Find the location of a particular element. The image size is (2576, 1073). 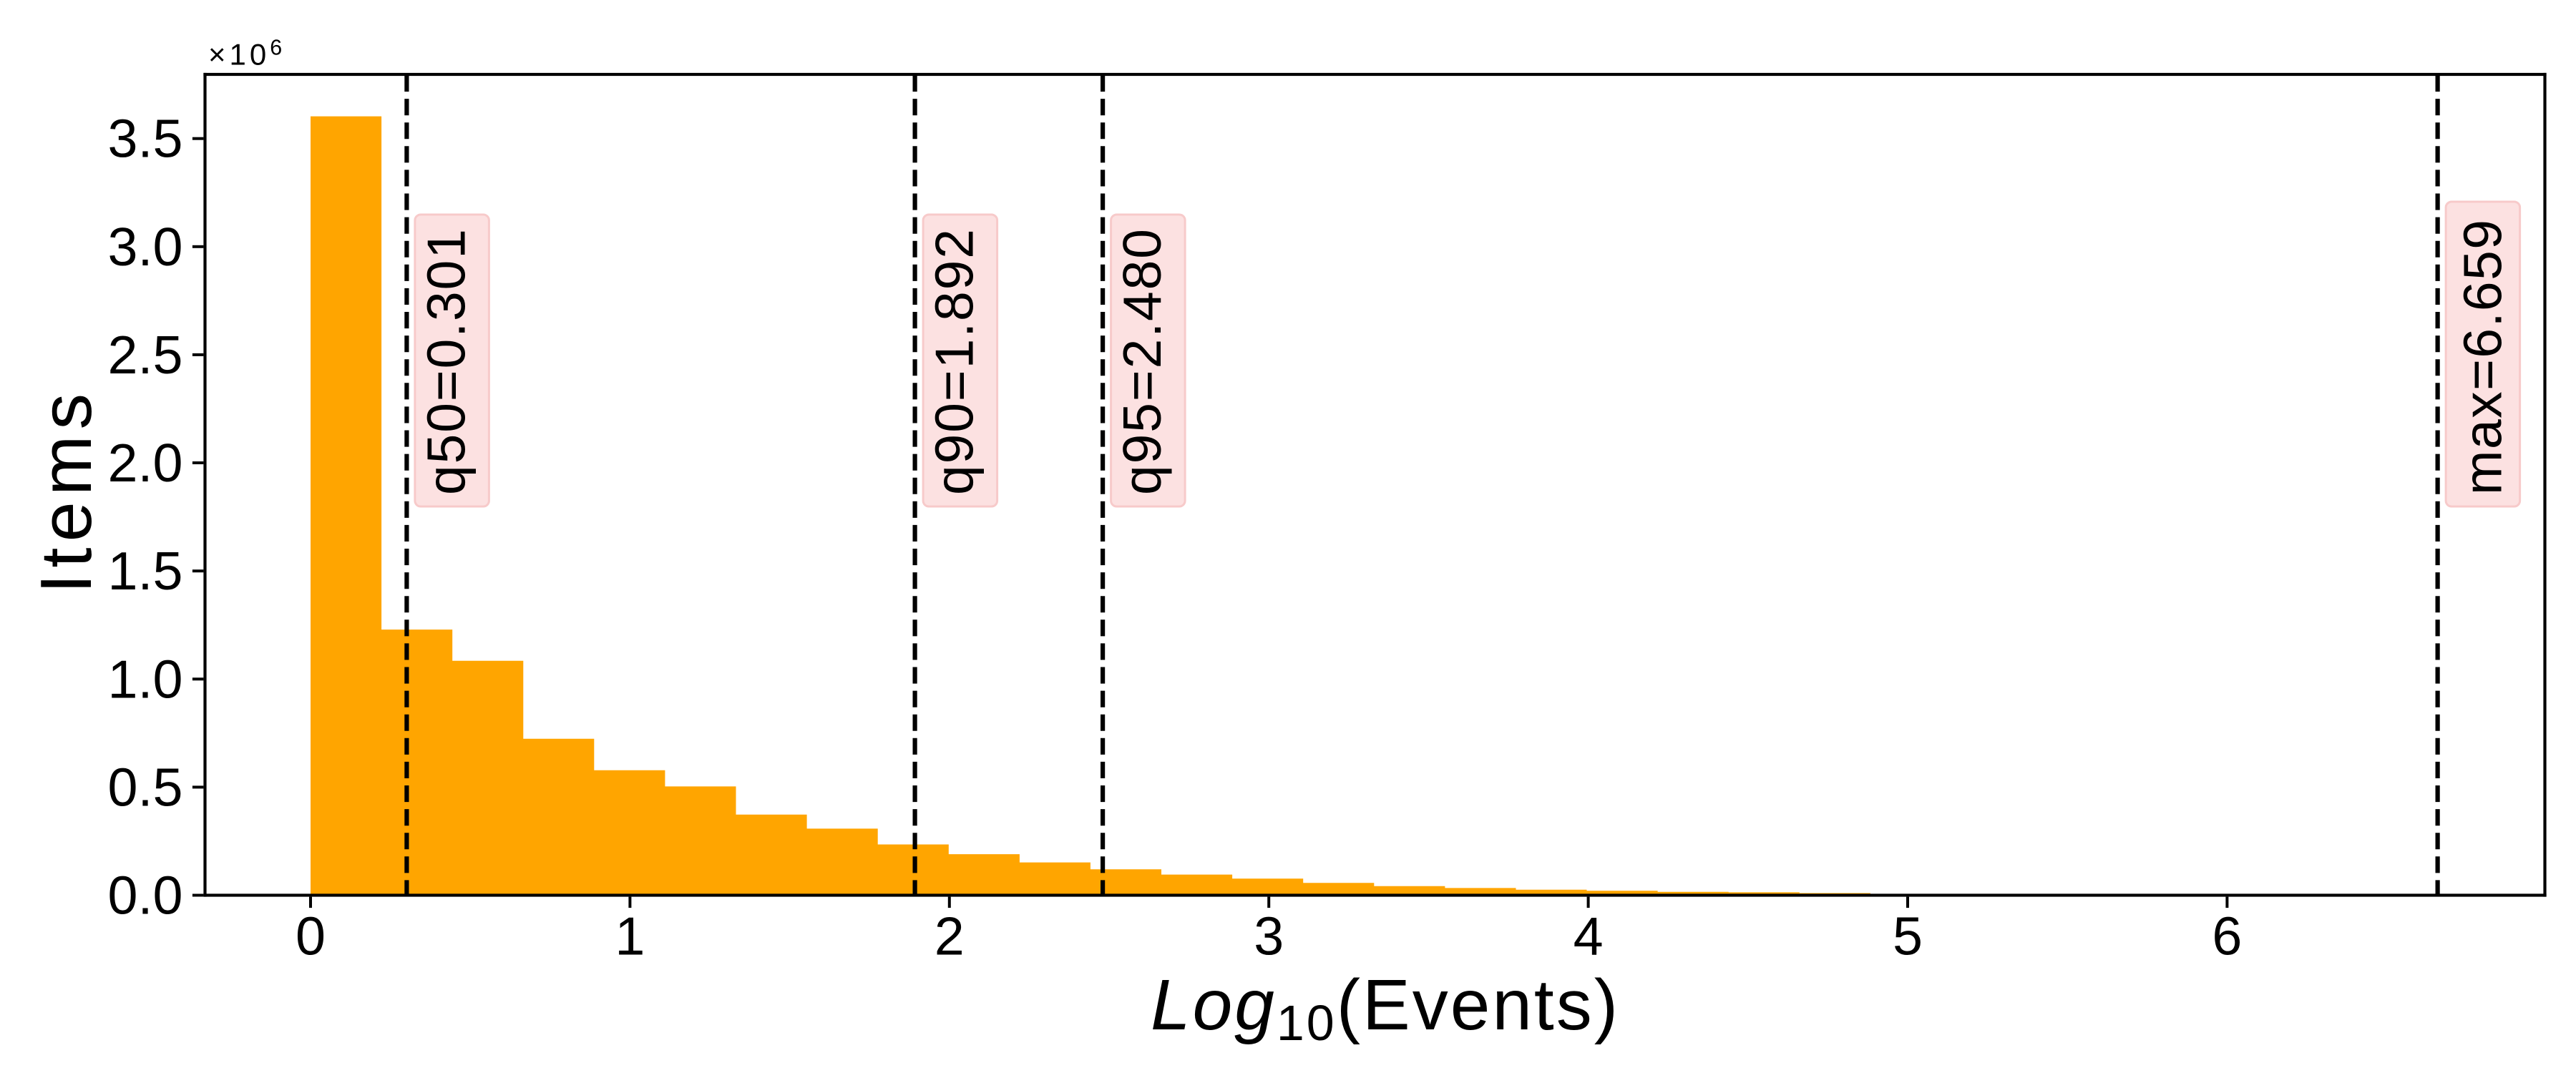

svg-text: 3.5 is located at coordinates (145, 139).